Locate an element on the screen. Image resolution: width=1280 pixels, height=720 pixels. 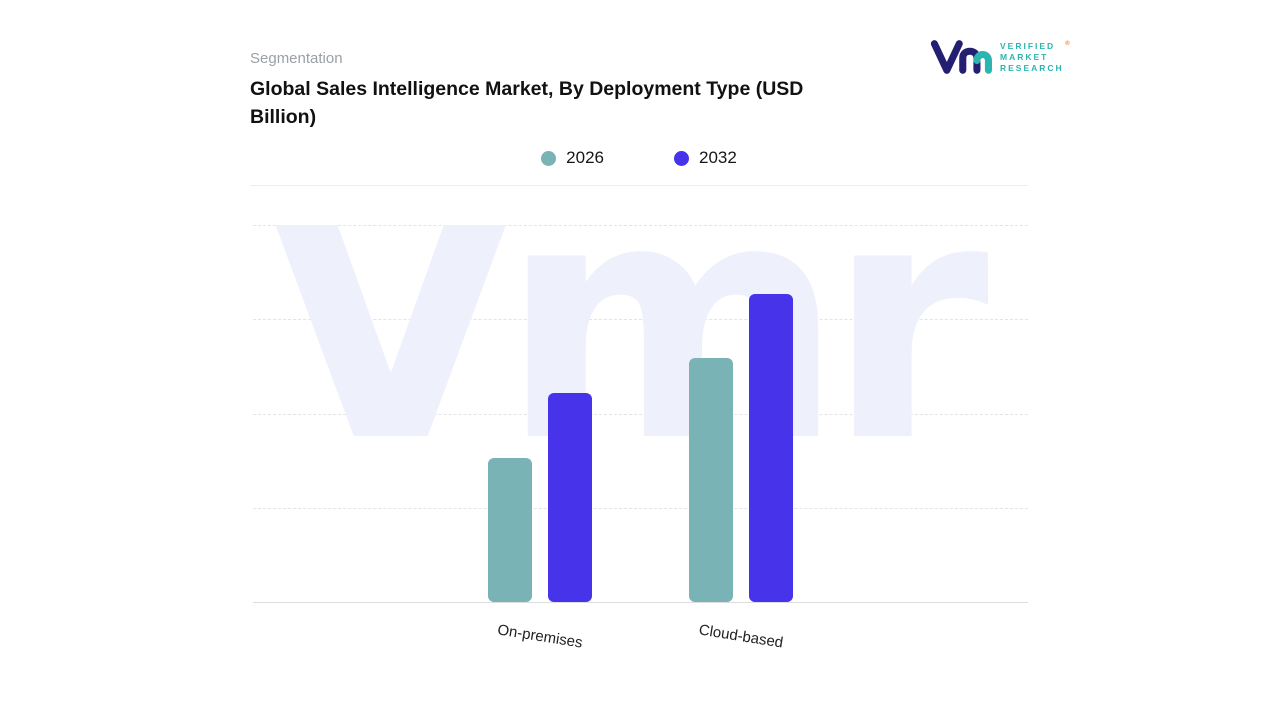
logo-line-3: RESEARCH is located at coordinates (1032, 67).